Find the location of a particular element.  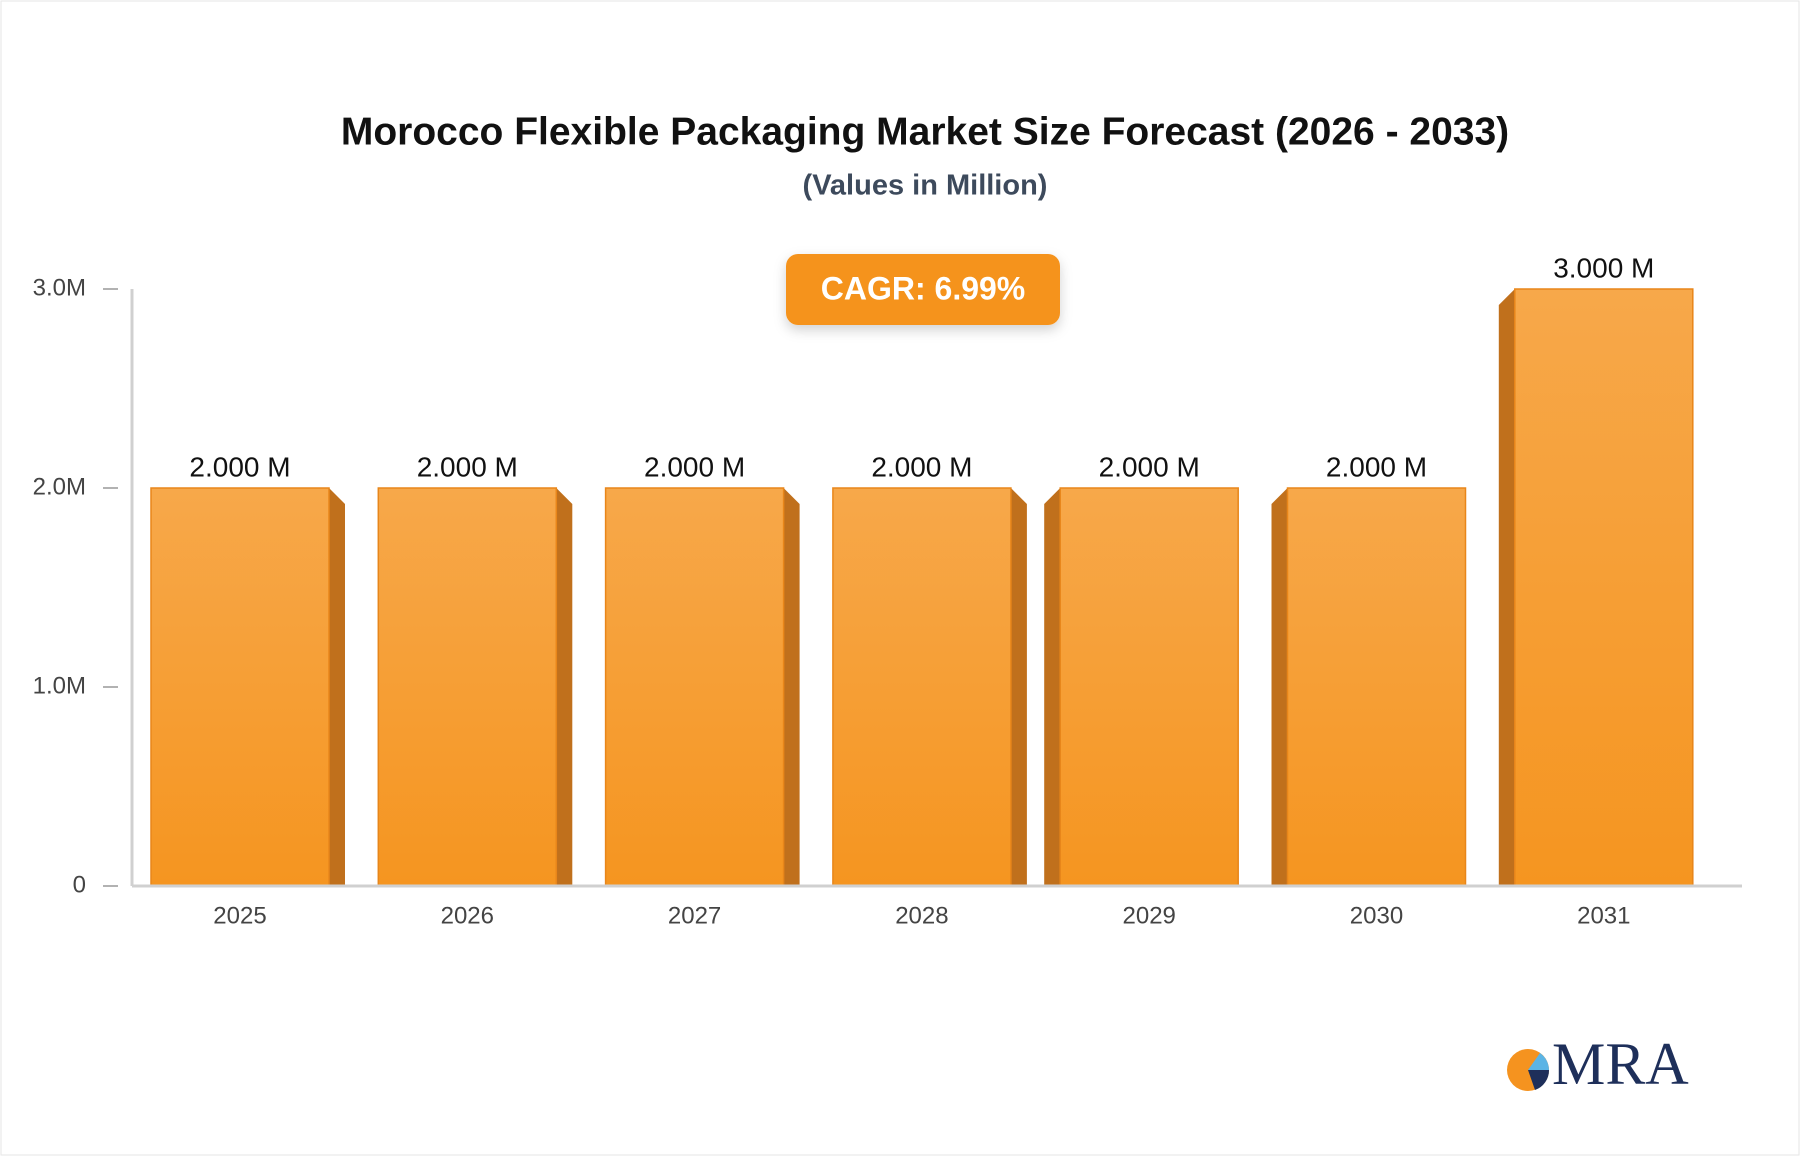

logo: MRA is located at coordinates (1598, 1064).